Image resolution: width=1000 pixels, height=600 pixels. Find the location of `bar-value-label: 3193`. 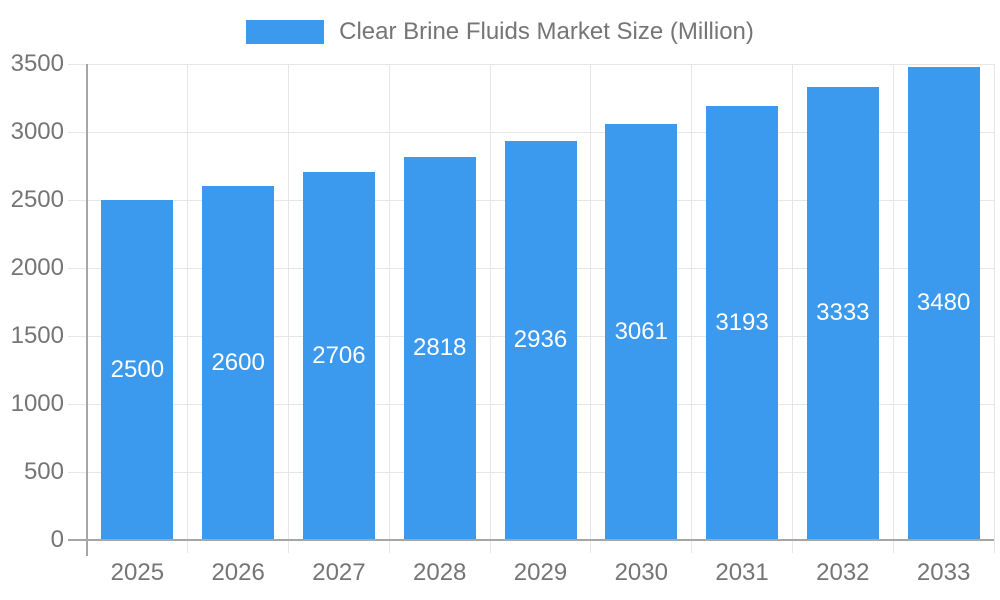

bar-value-label: 3193 is located at coordinates (742, 322).